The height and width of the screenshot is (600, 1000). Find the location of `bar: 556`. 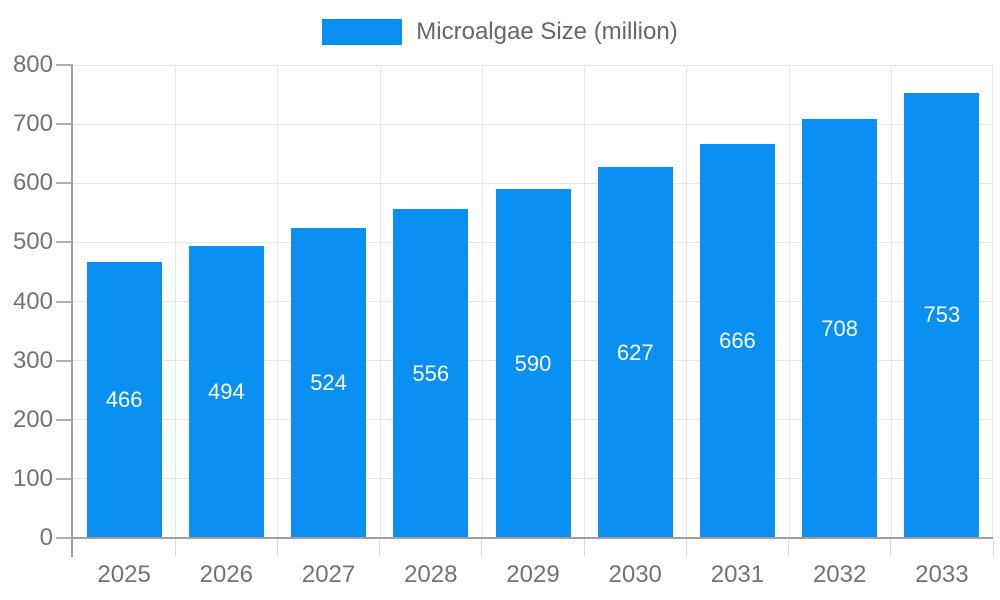

bar: 556 is located at coordinates (431, 373).